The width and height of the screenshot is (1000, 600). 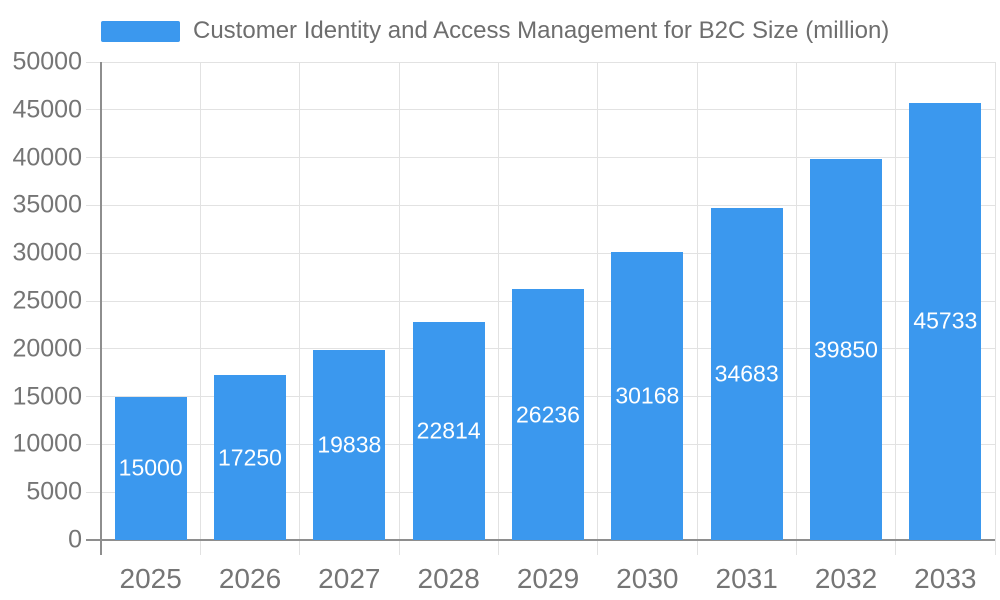 I want to click on y-tick-label: 45000, so click(x=47, y=109).